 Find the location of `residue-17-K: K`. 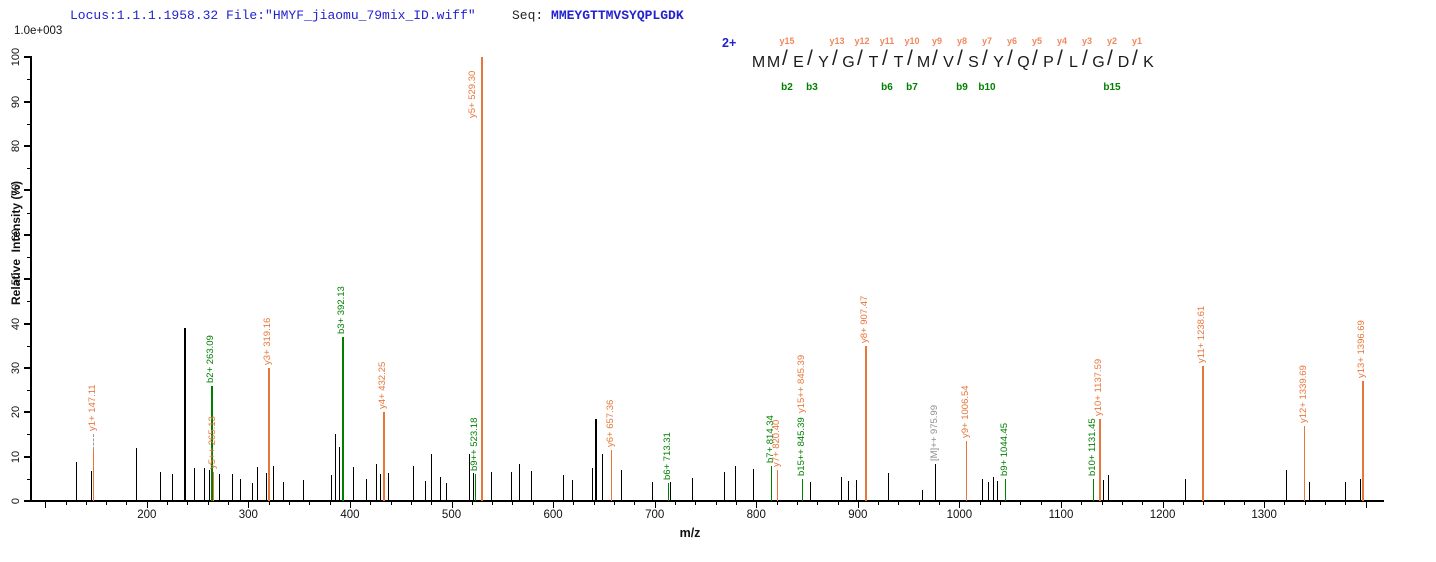

residue-17-K: K is located at coordinates (1148, 62).